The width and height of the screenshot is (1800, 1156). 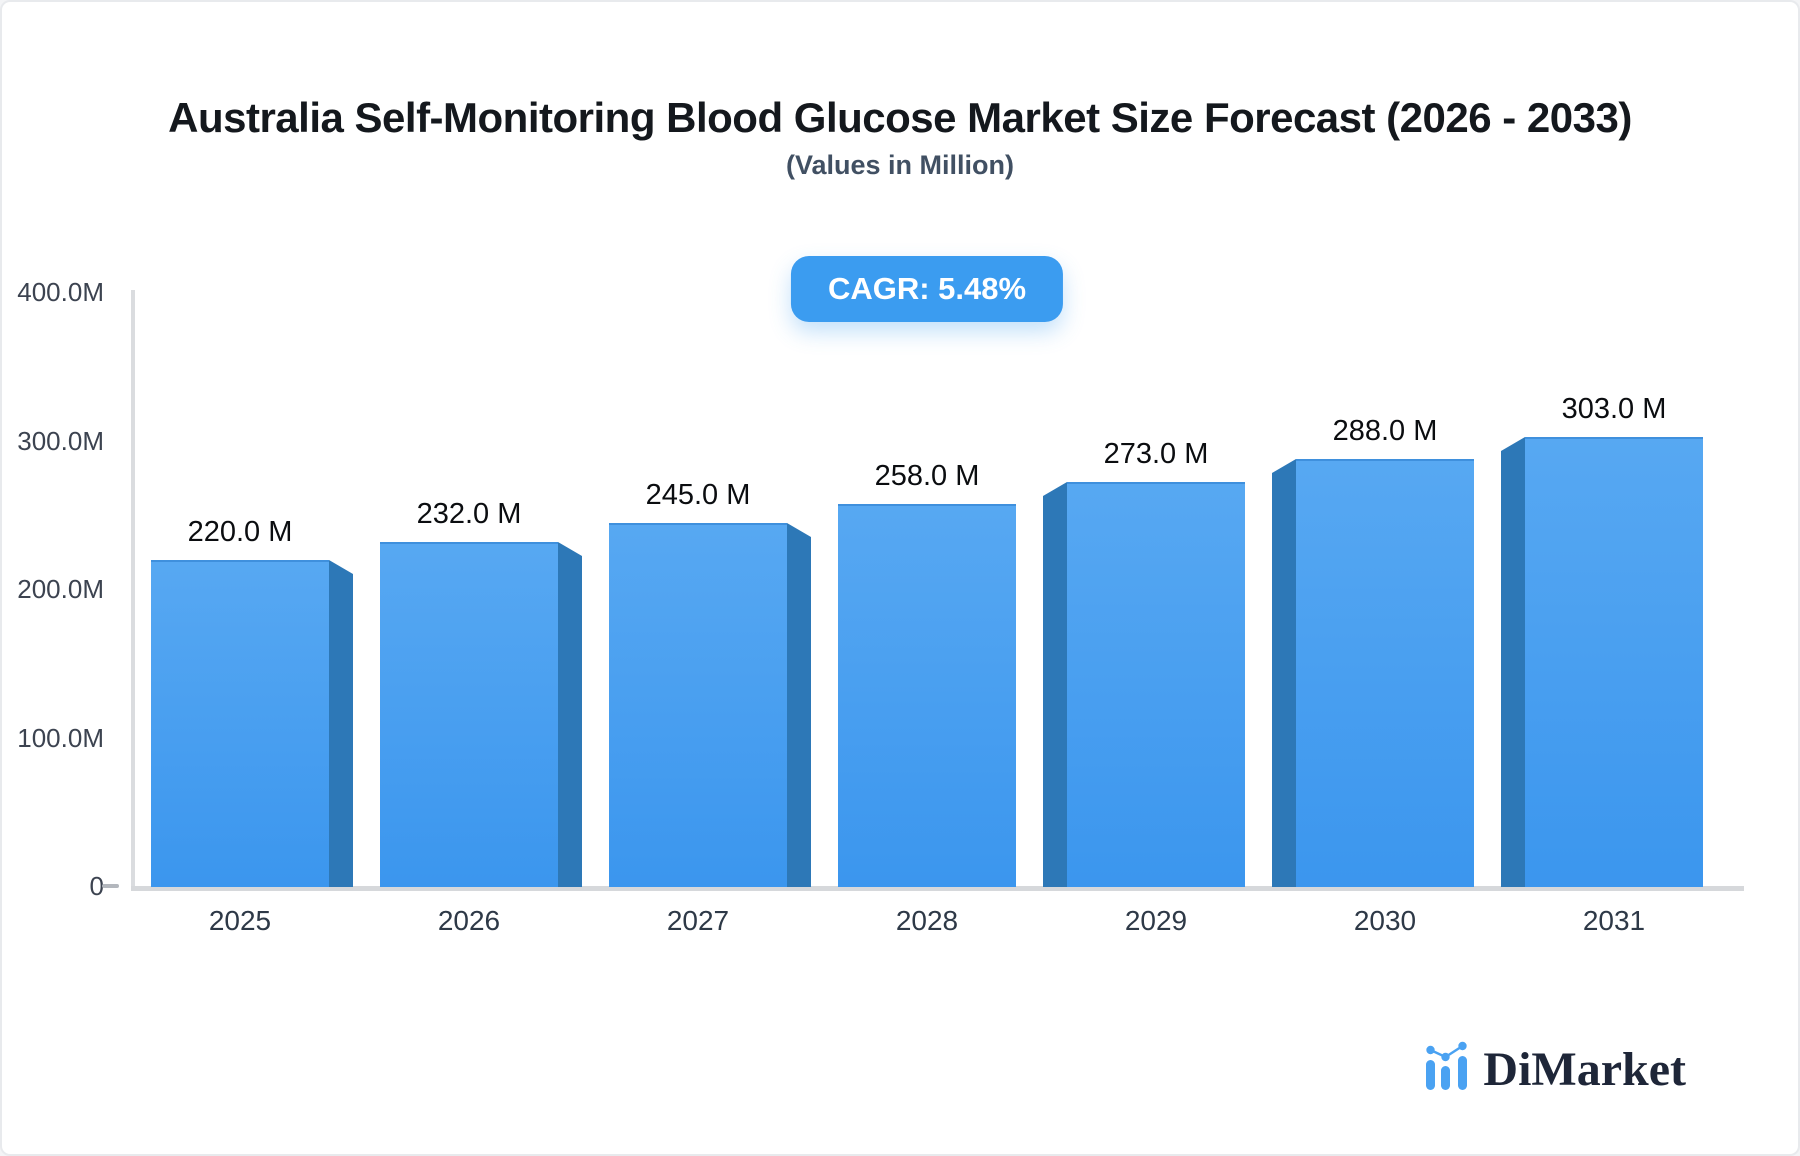 I want to click on y-axis-tick-label: 300.0M, so click(x=60, y=440).